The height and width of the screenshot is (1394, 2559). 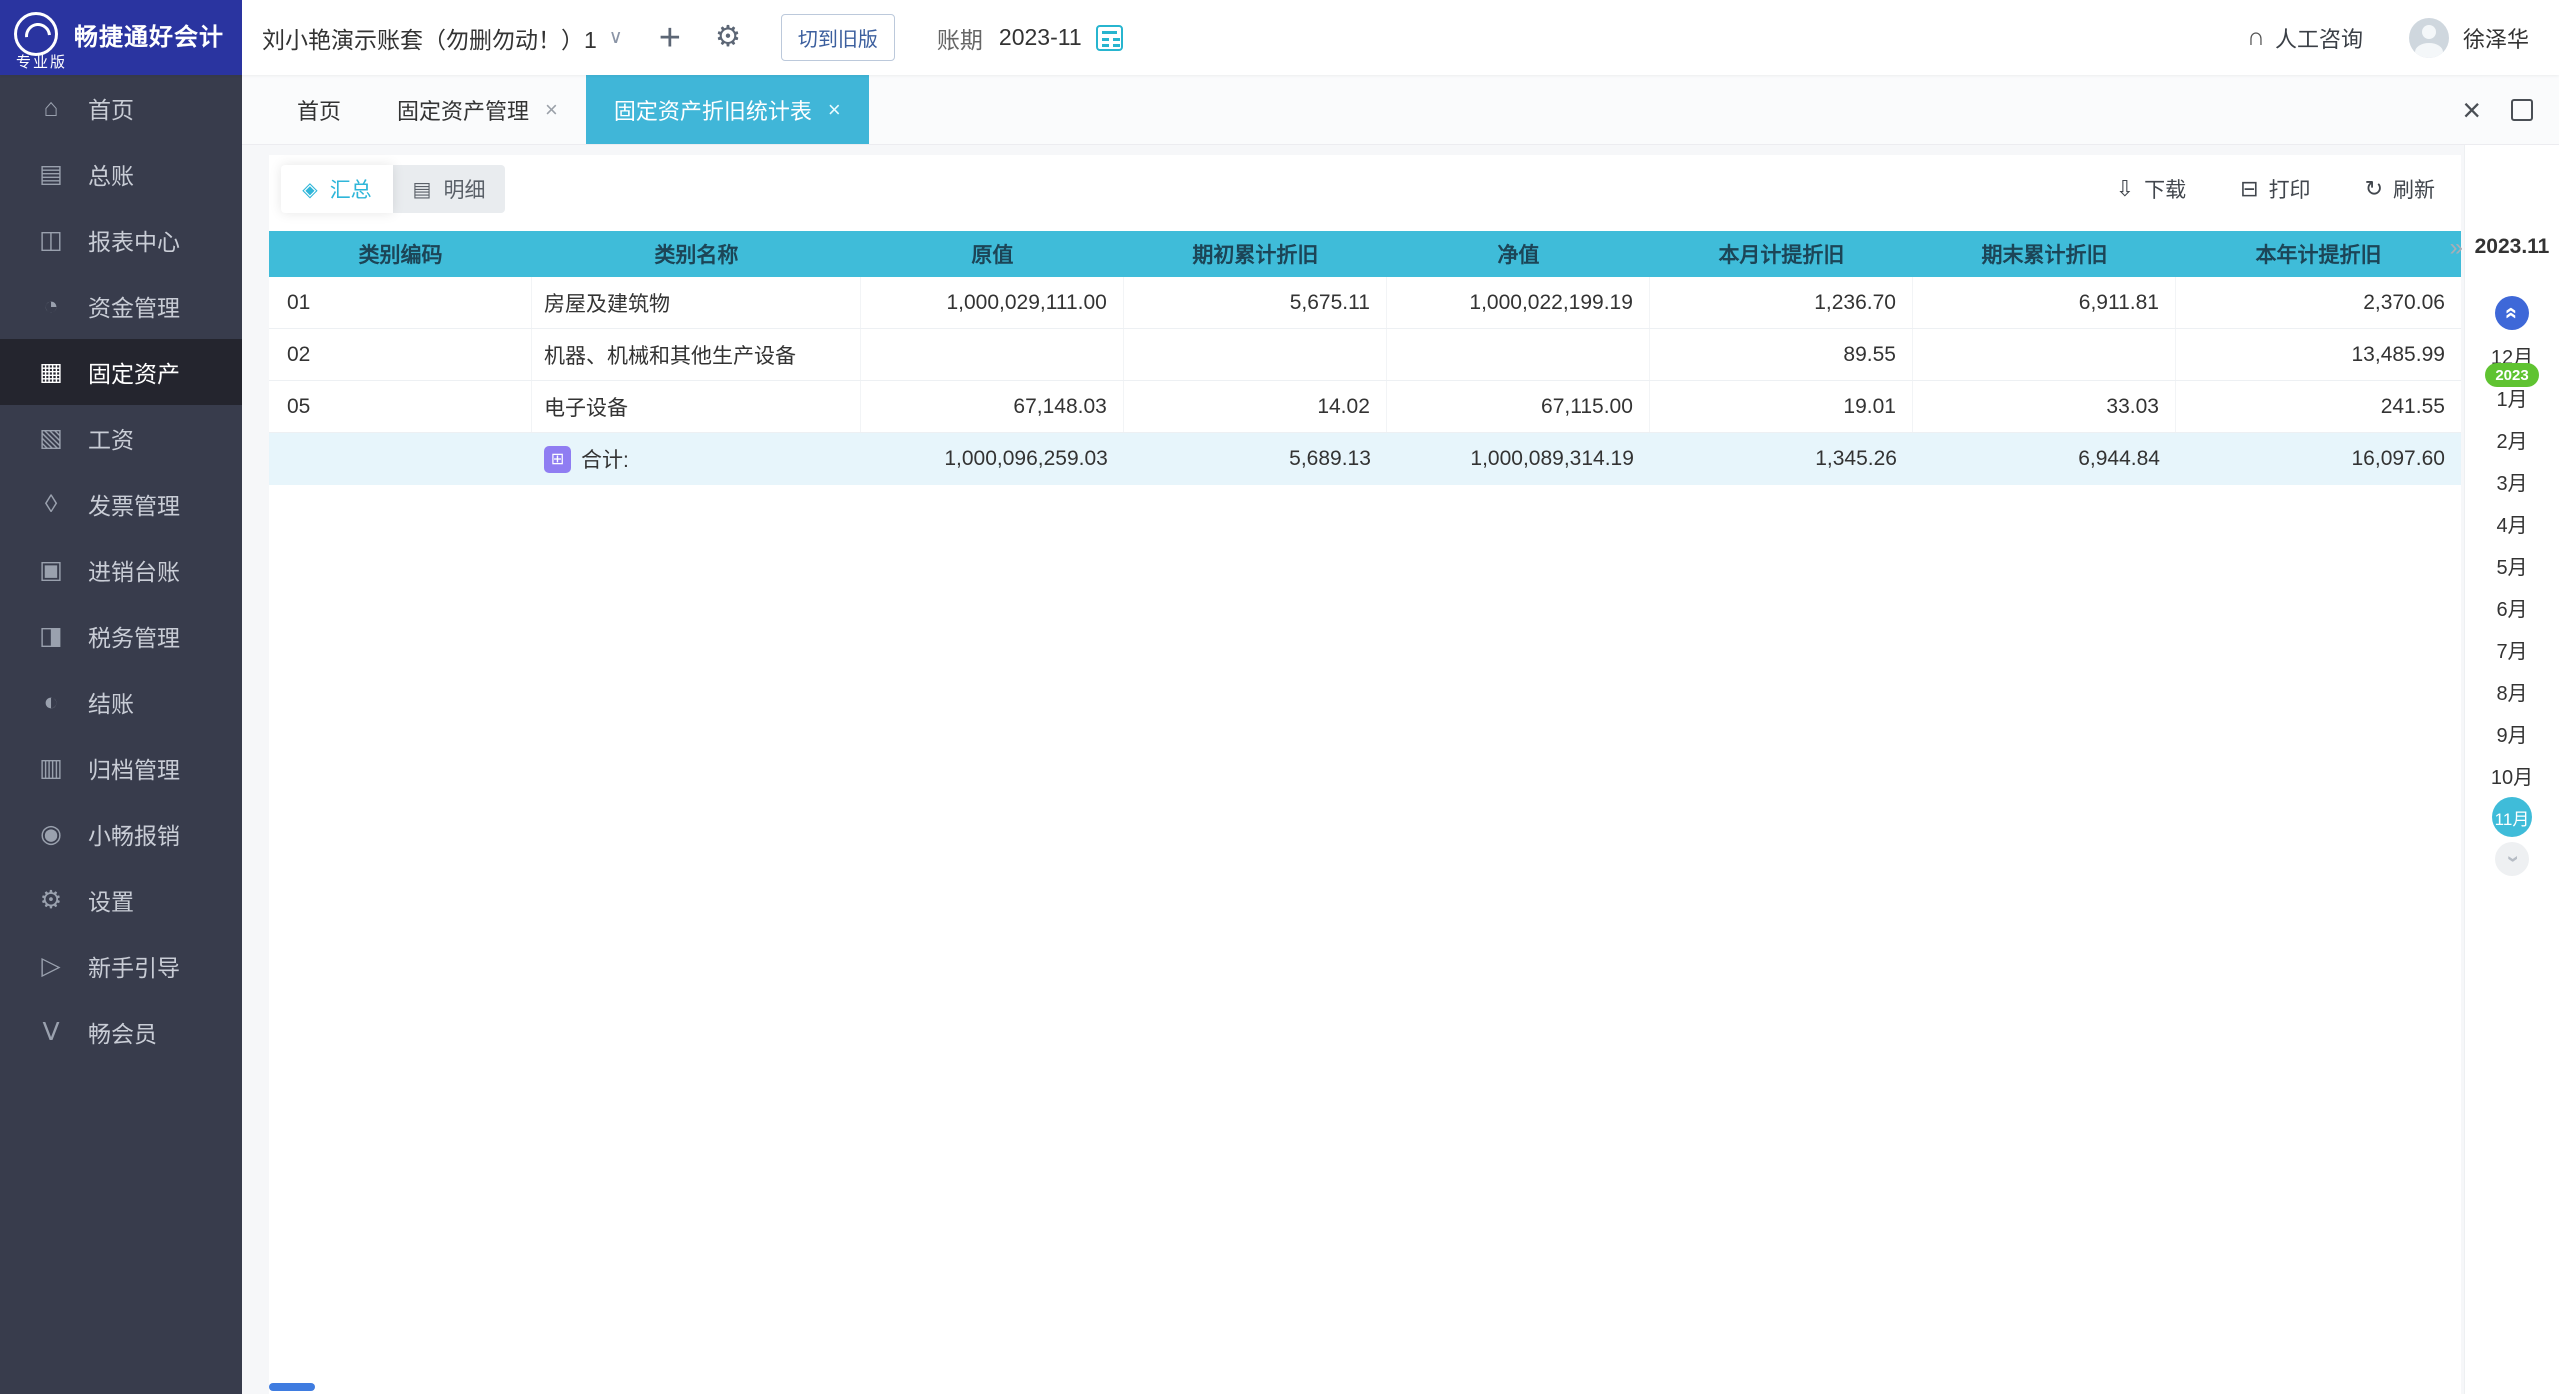 I want to click on sidebar-item-label: 小畅报销, so click(x=134, y=836).